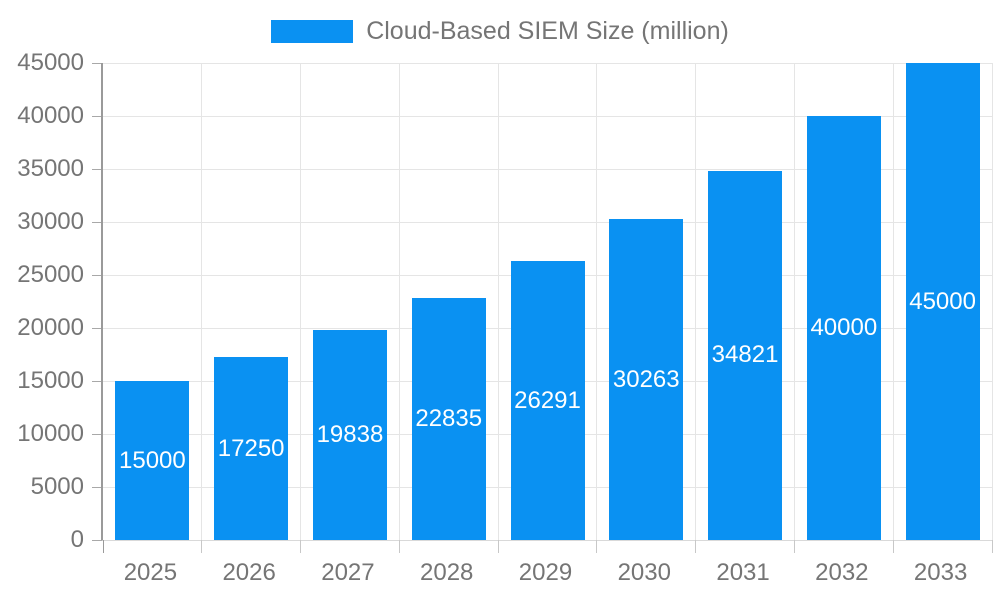 The width and height of the screenshot is (1000, 600). Describe the element at coordinates (547, 31) in the screenshot. I see `legend-label: Cloud-Based SIEM Size (million)` at that location.